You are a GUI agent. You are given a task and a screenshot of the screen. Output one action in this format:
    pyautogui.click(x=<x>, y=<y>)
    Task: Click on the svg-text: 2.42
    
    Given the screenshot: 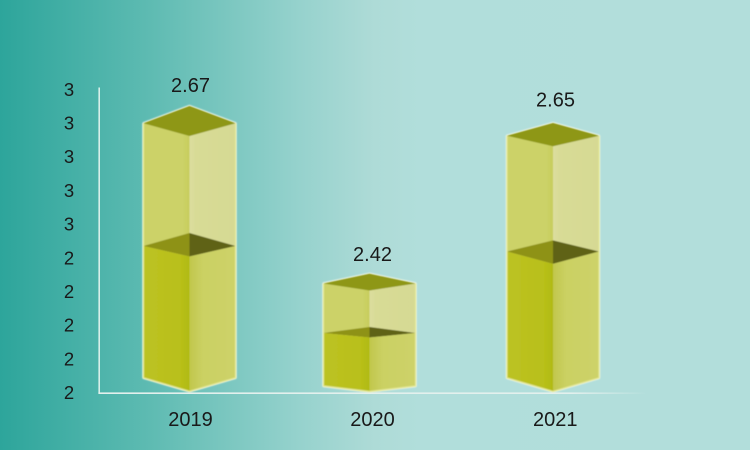 What is the action you would take?
    pyautogui.click(x=372, y=255)
    